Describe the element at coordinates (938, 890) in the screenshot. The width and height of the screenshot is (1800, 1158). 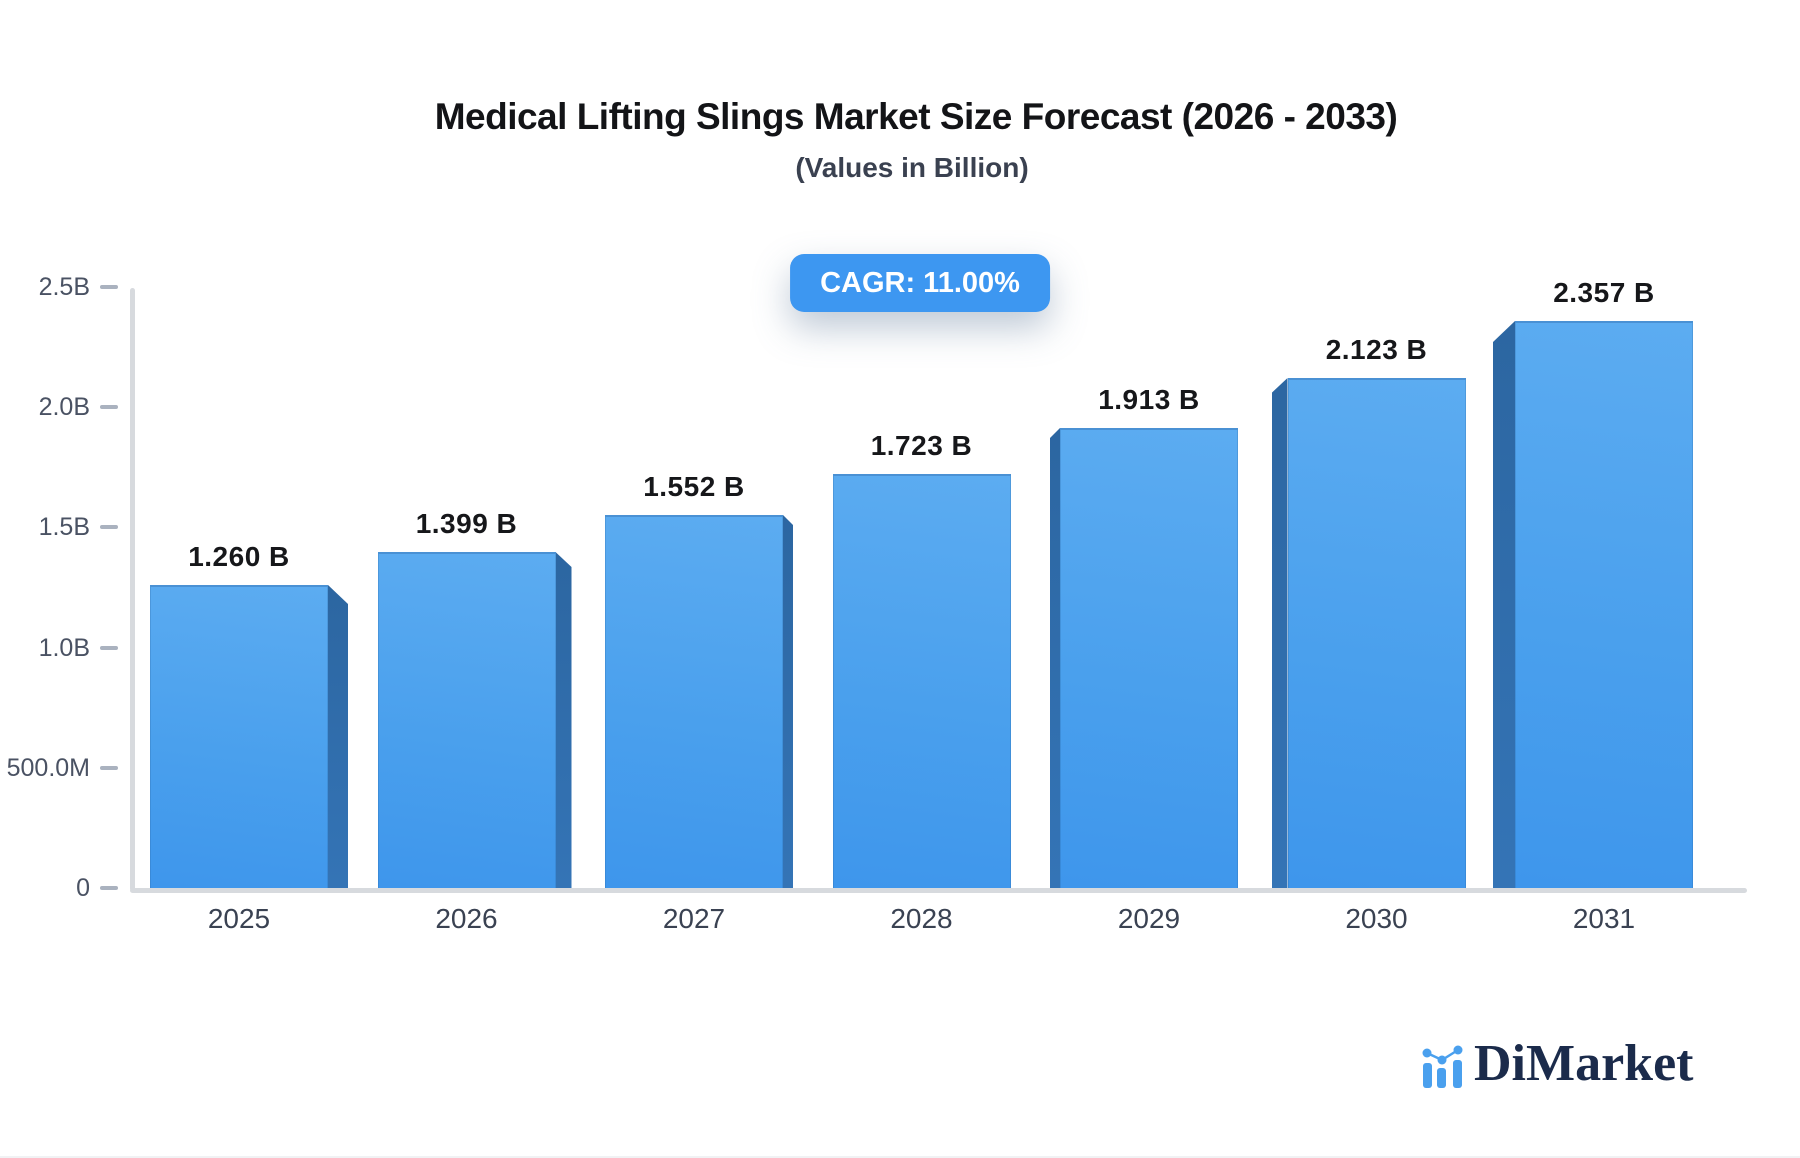
I see `x-axis-line` at that location.